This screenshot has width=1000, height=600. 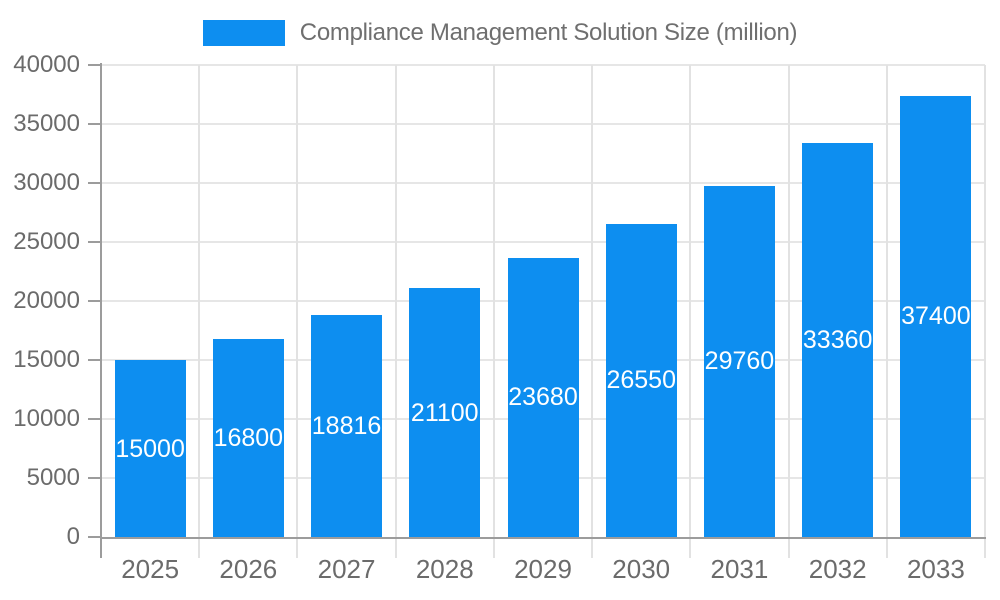 I want to click on bar-value-label: 21100, so click(x=444, y=412).